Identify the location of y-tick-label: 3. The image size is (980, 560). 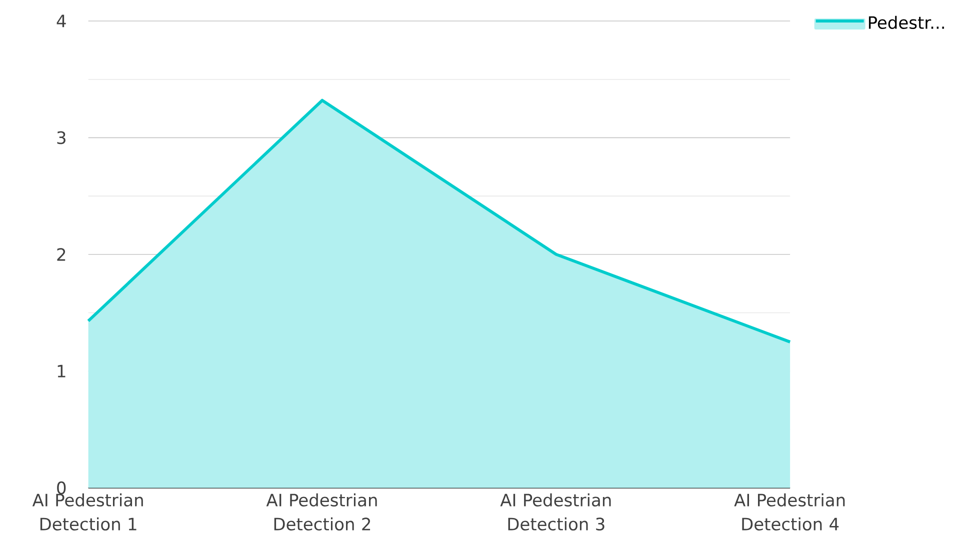
(61, 137).